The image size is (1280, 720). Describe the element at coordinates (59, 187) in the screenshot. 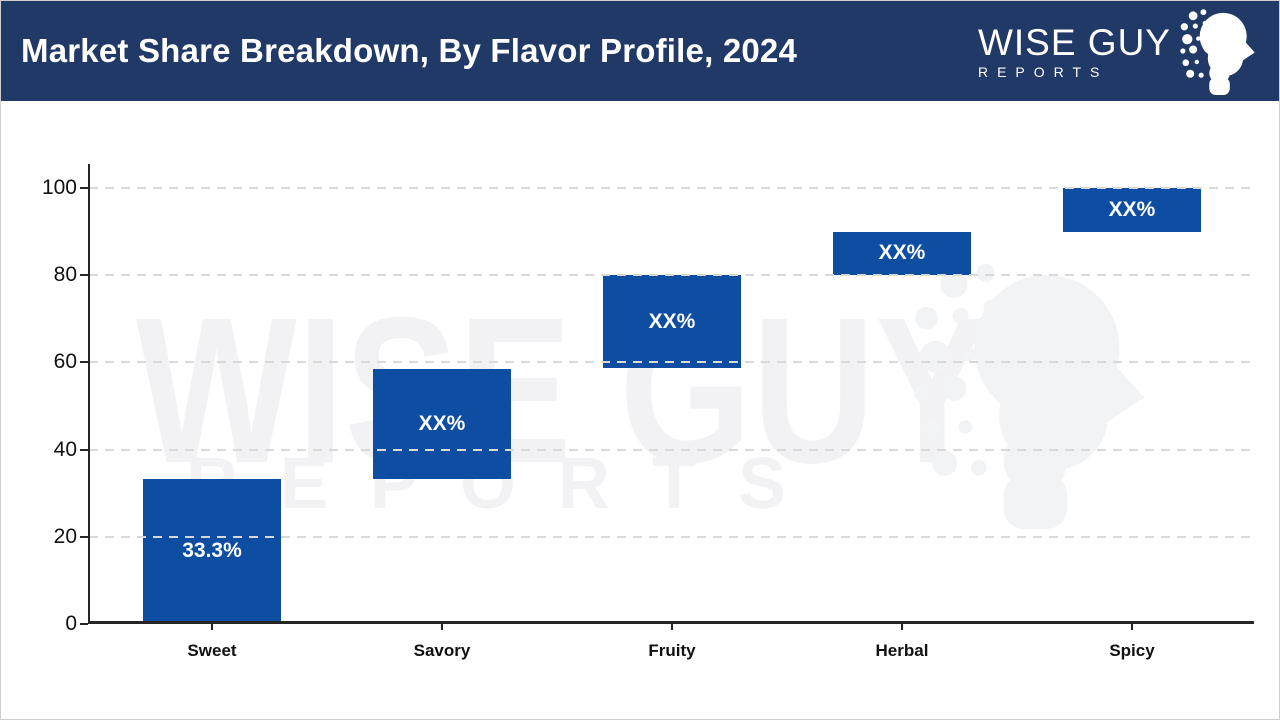

I see `y-tick-label: 100` at that location.